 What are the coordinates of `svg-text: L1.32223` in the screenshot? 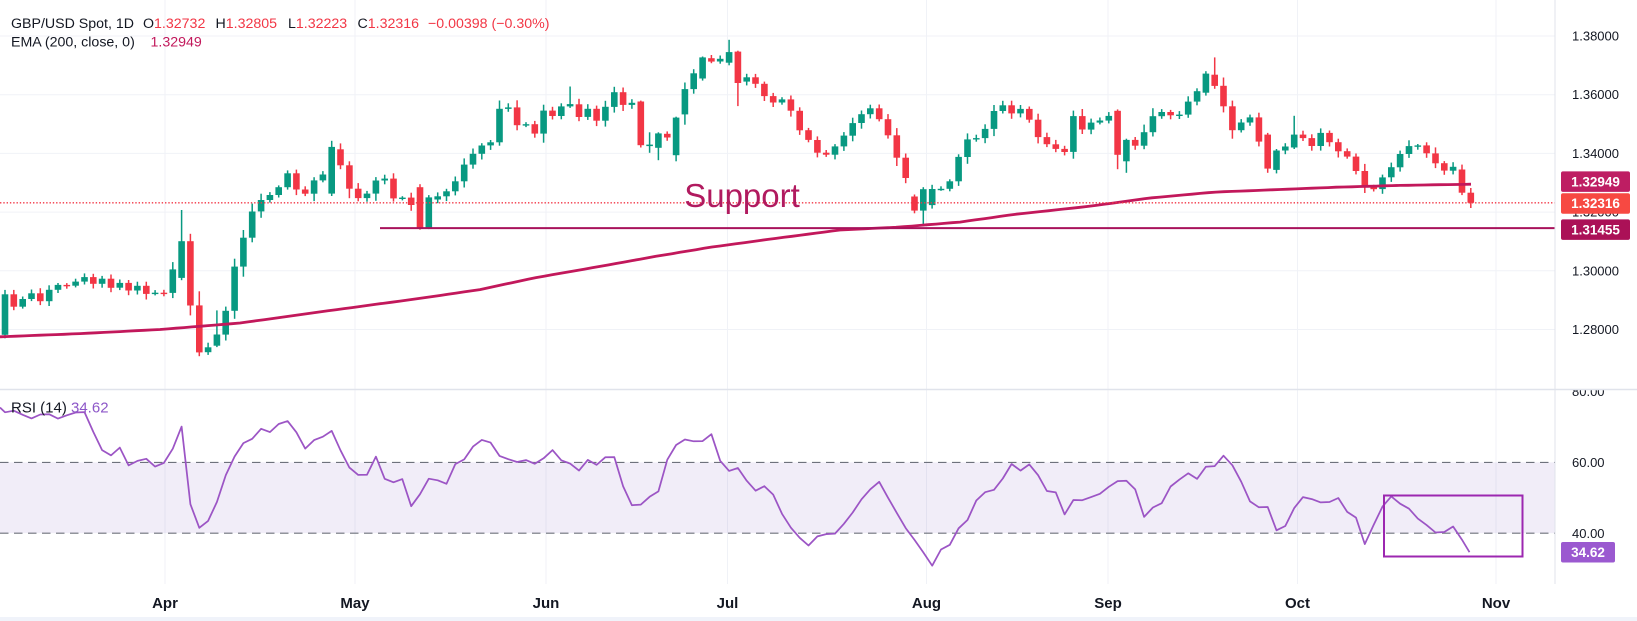 It's located at (317, 24).